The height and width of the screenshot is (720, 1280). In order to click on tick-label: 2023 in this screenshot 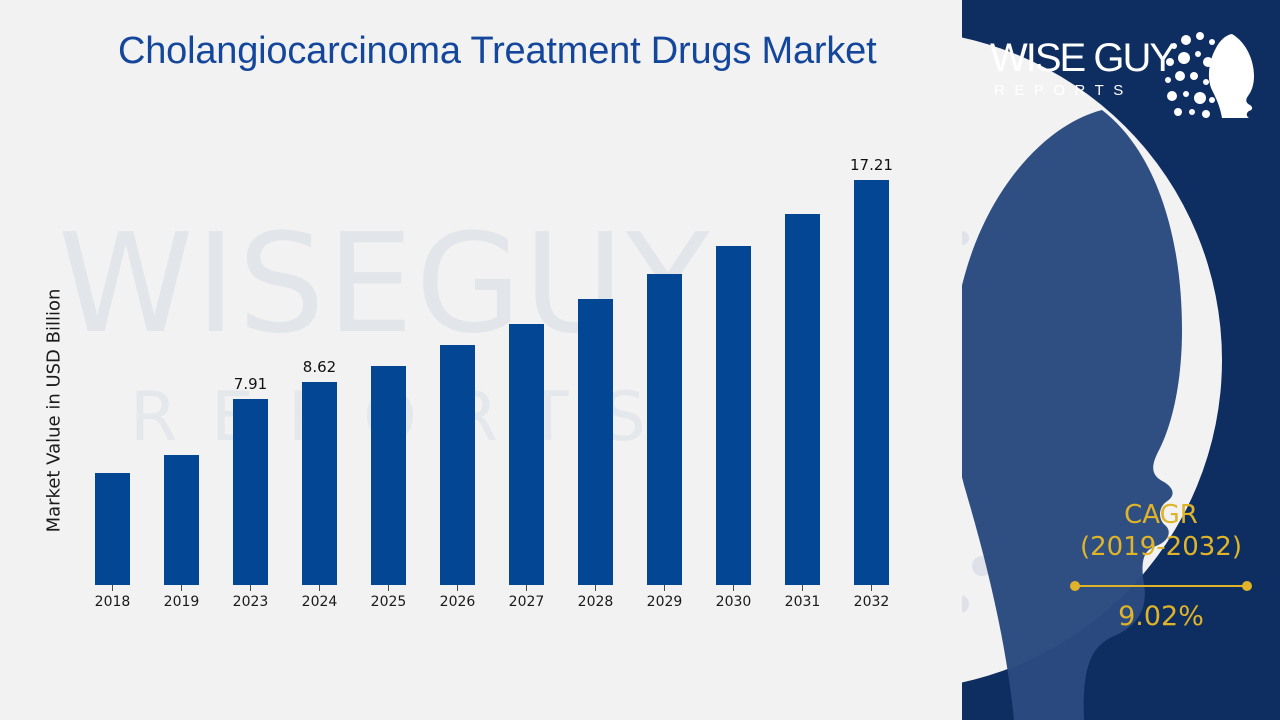, I will do `click(250, 602)`.